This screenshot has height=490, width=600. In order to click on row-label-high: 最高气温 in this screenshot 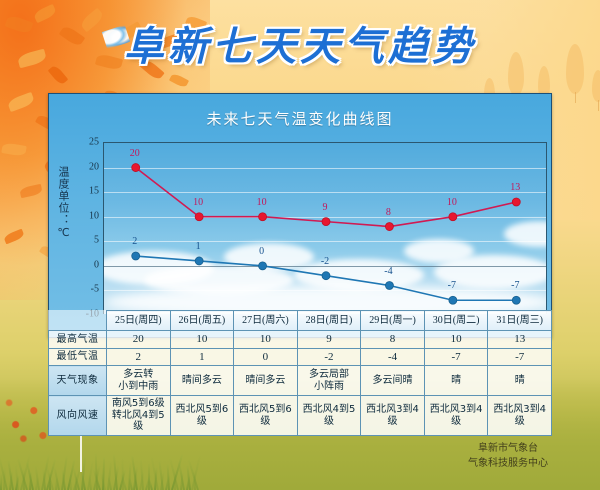, I will do `click(77, 339)`.